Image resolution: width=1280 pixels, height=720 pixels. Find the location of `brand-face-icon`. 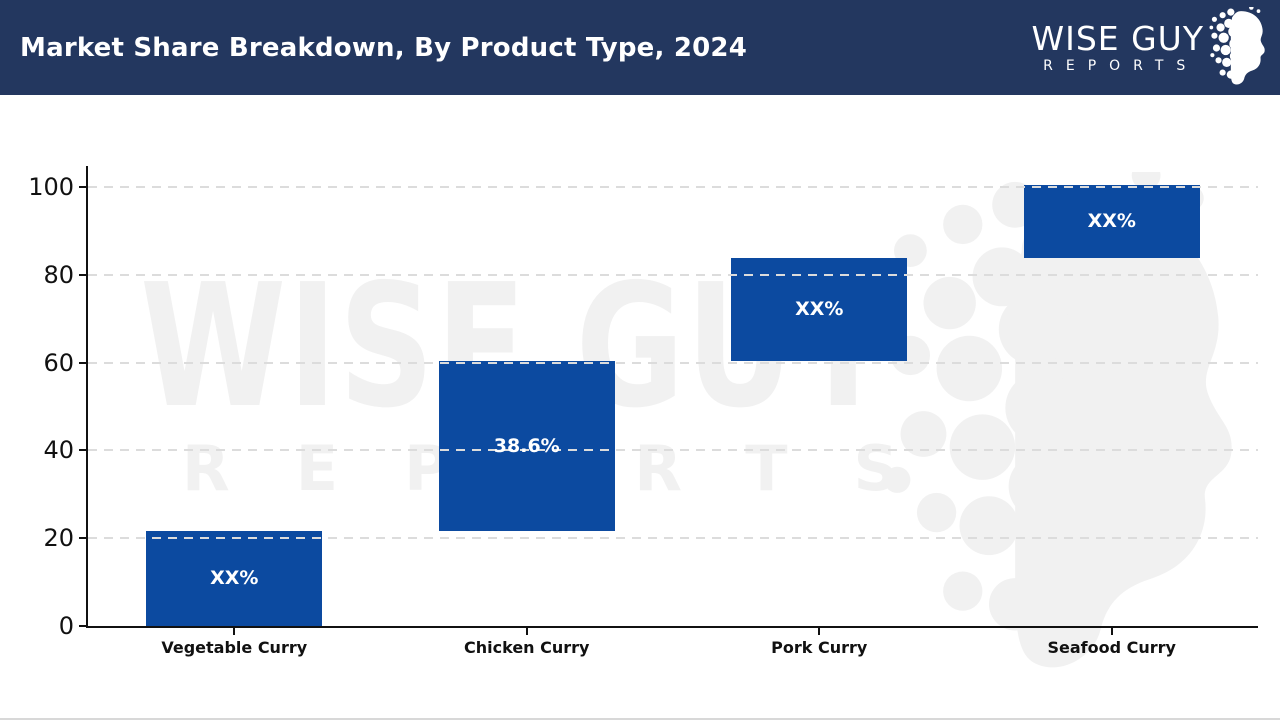

brand-face-icon is located at coordinates (1237, 45).